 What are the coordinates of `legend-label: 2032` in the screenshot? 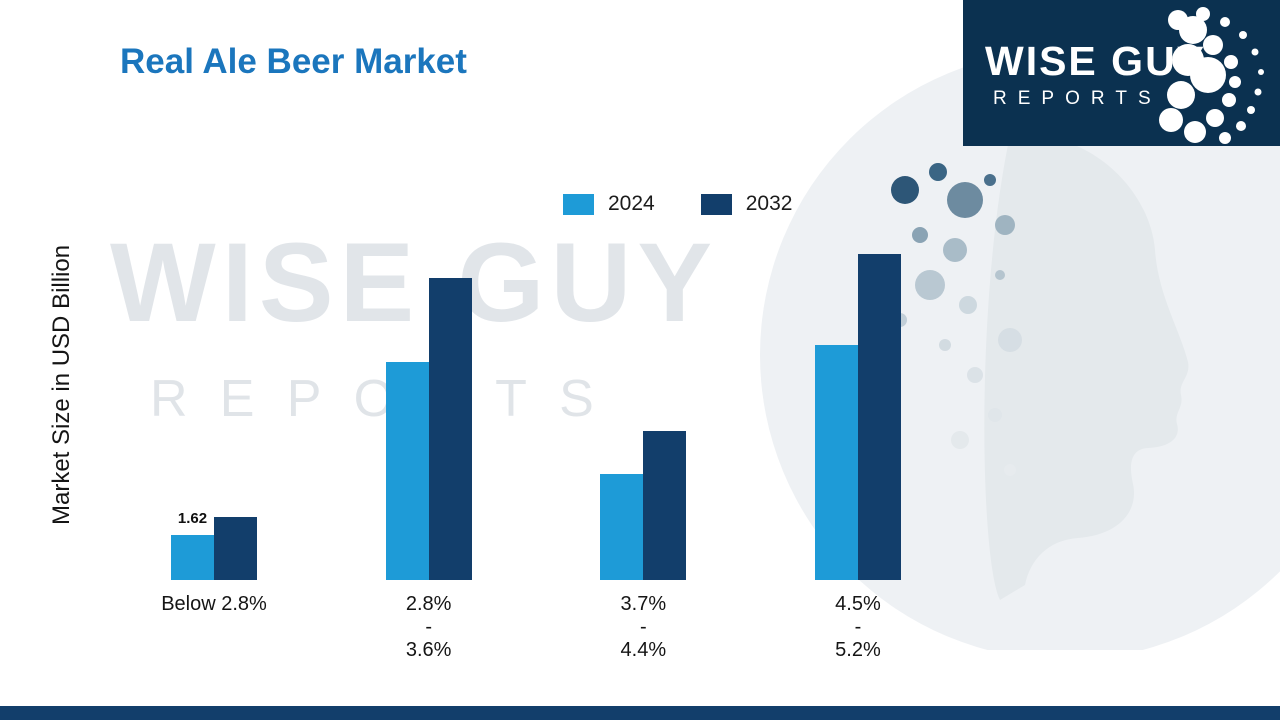 It's located at (769, 203).